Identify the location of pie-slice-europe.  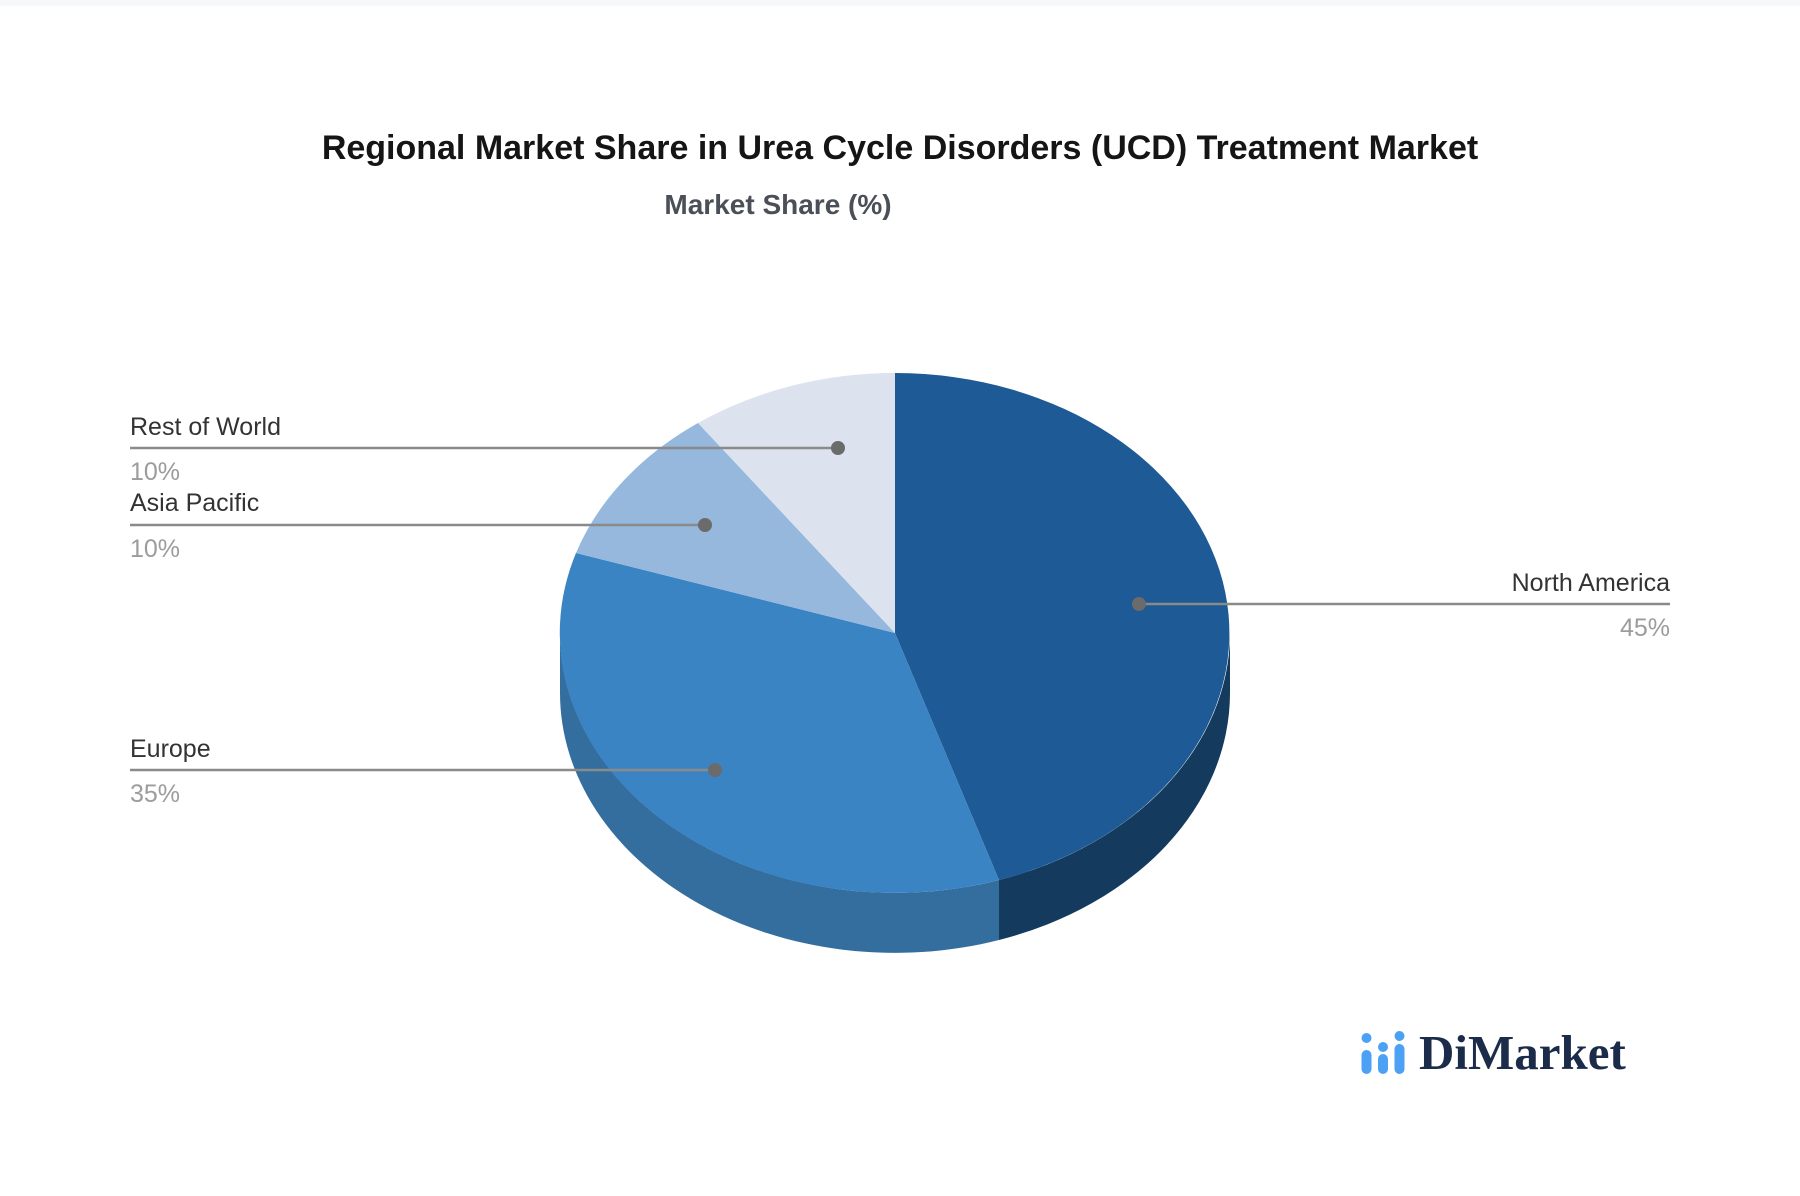
(779, 723).